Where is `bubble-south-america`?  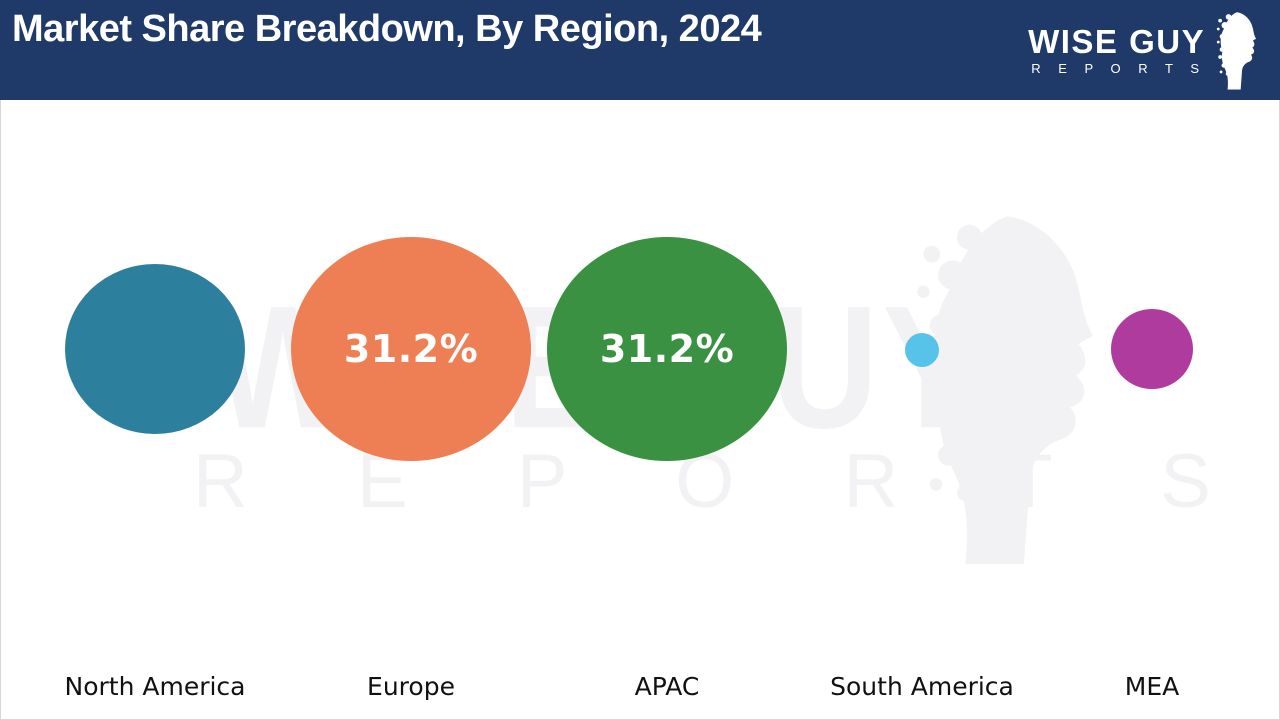
bubble-south-america is located at coordinates (922, 350).